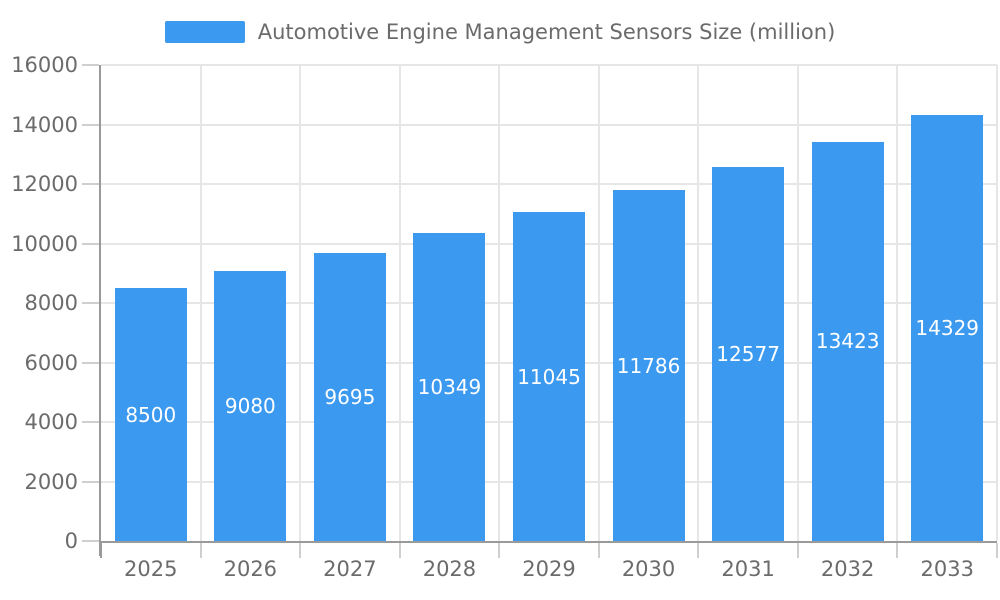  Describe the element at coordinates (71, 541) in the screenshot. I see `y-axis-tick-label: 0` at that location.